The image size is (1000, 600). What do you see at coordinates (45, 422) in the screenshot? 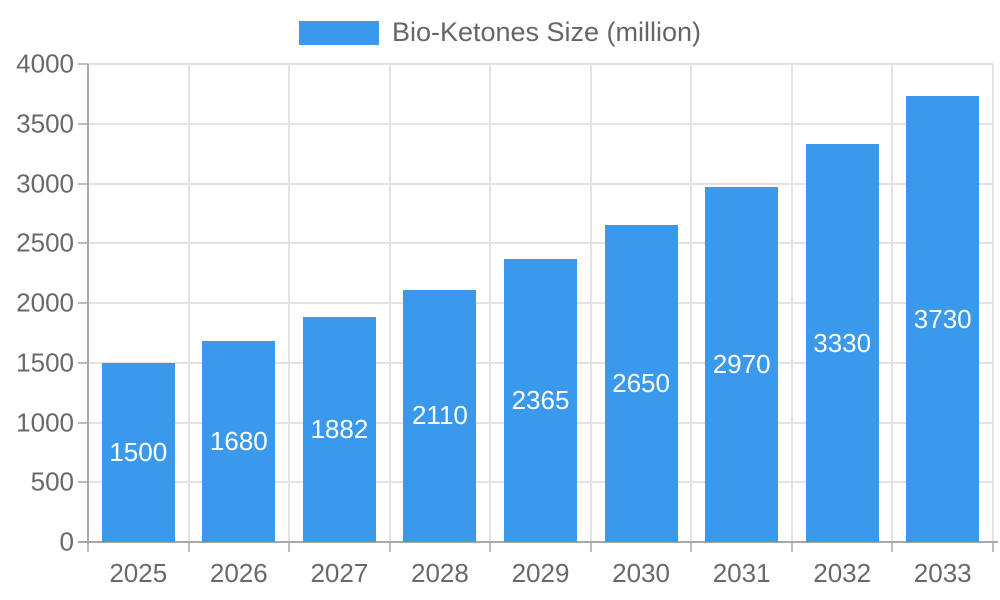
I see `y-tick-label: 1000` at bounding box center [45, 422].